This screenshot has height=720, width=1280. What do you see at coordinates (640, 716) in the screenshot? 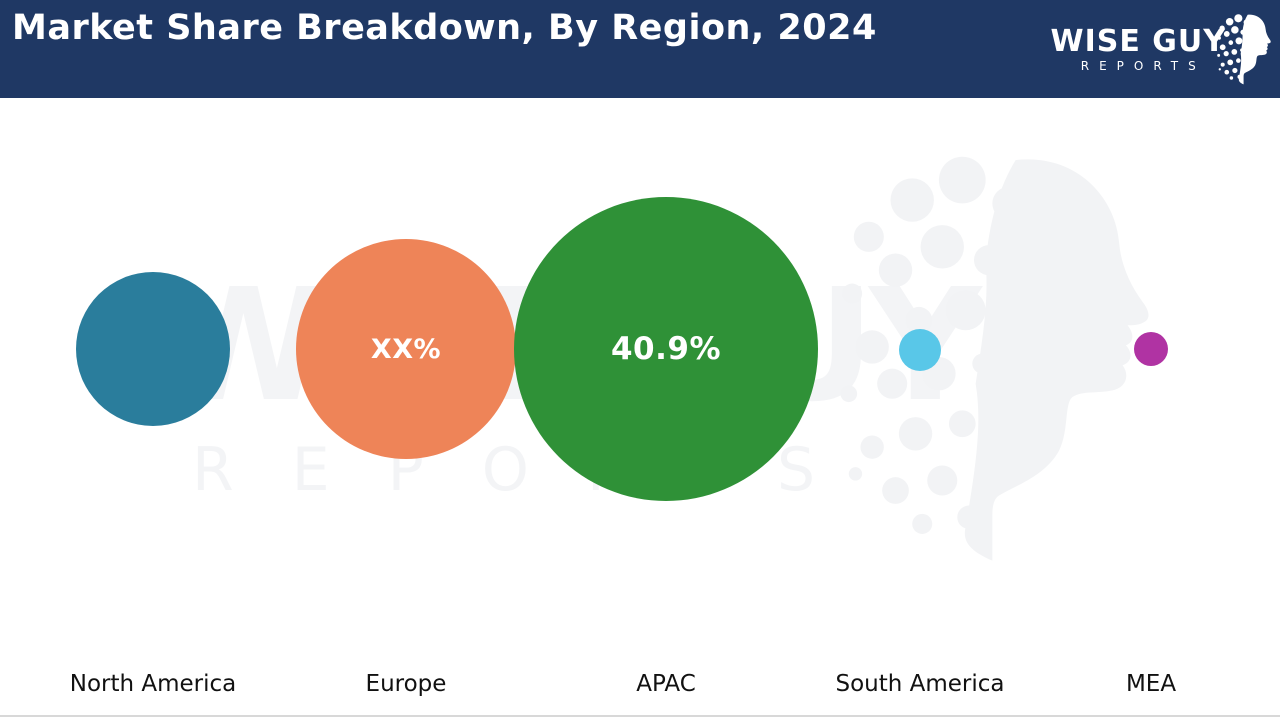
I see `bottom-divider` at bounding box center [640, 716].